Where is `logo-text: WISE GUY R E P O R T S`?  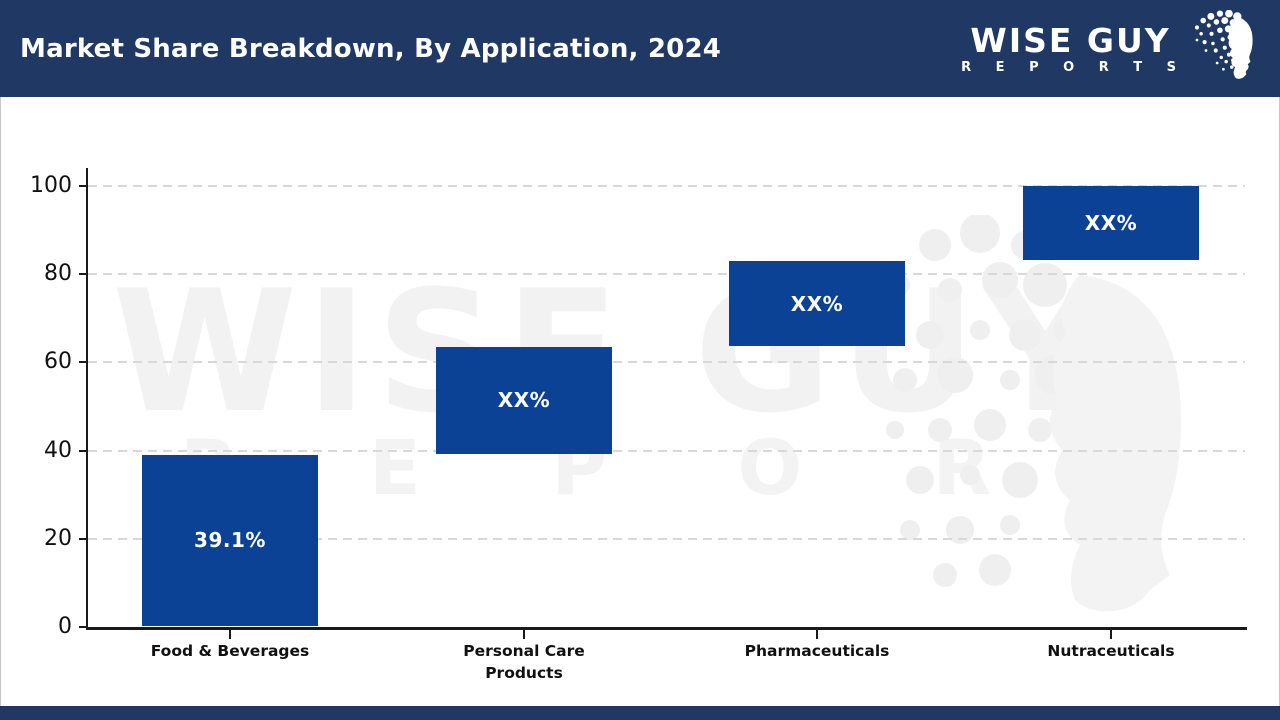
logo-text: WISE GUY R E P O R T S is located at coordinates (1070, 49).